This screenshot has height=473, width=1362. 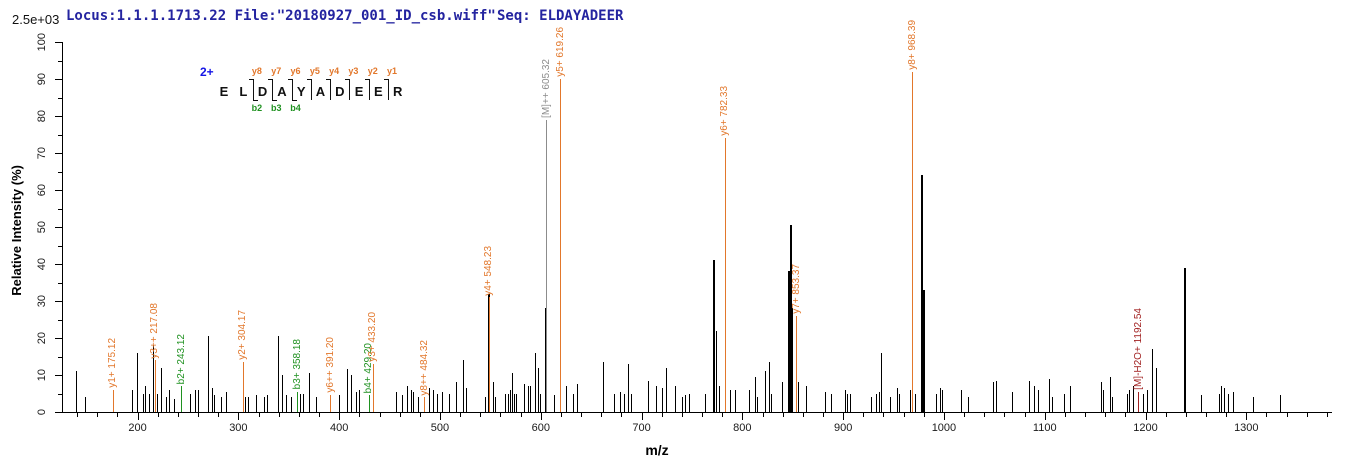 What do you see at coordinates (181, 359) in the screenshot?
I see `ion-annotation-label-text: b2+ 243.12` at bounding box center [181, 359].